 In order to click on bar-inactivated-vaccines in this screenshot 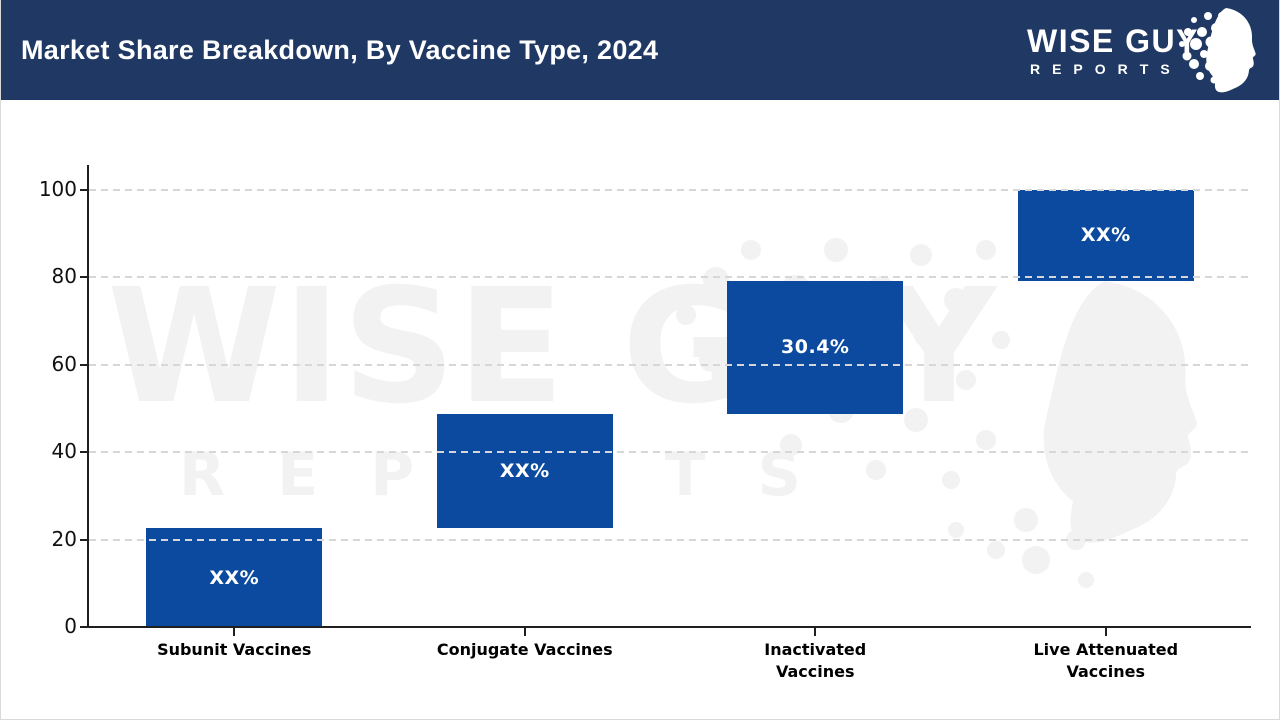, I will do `click(815, 347)`.